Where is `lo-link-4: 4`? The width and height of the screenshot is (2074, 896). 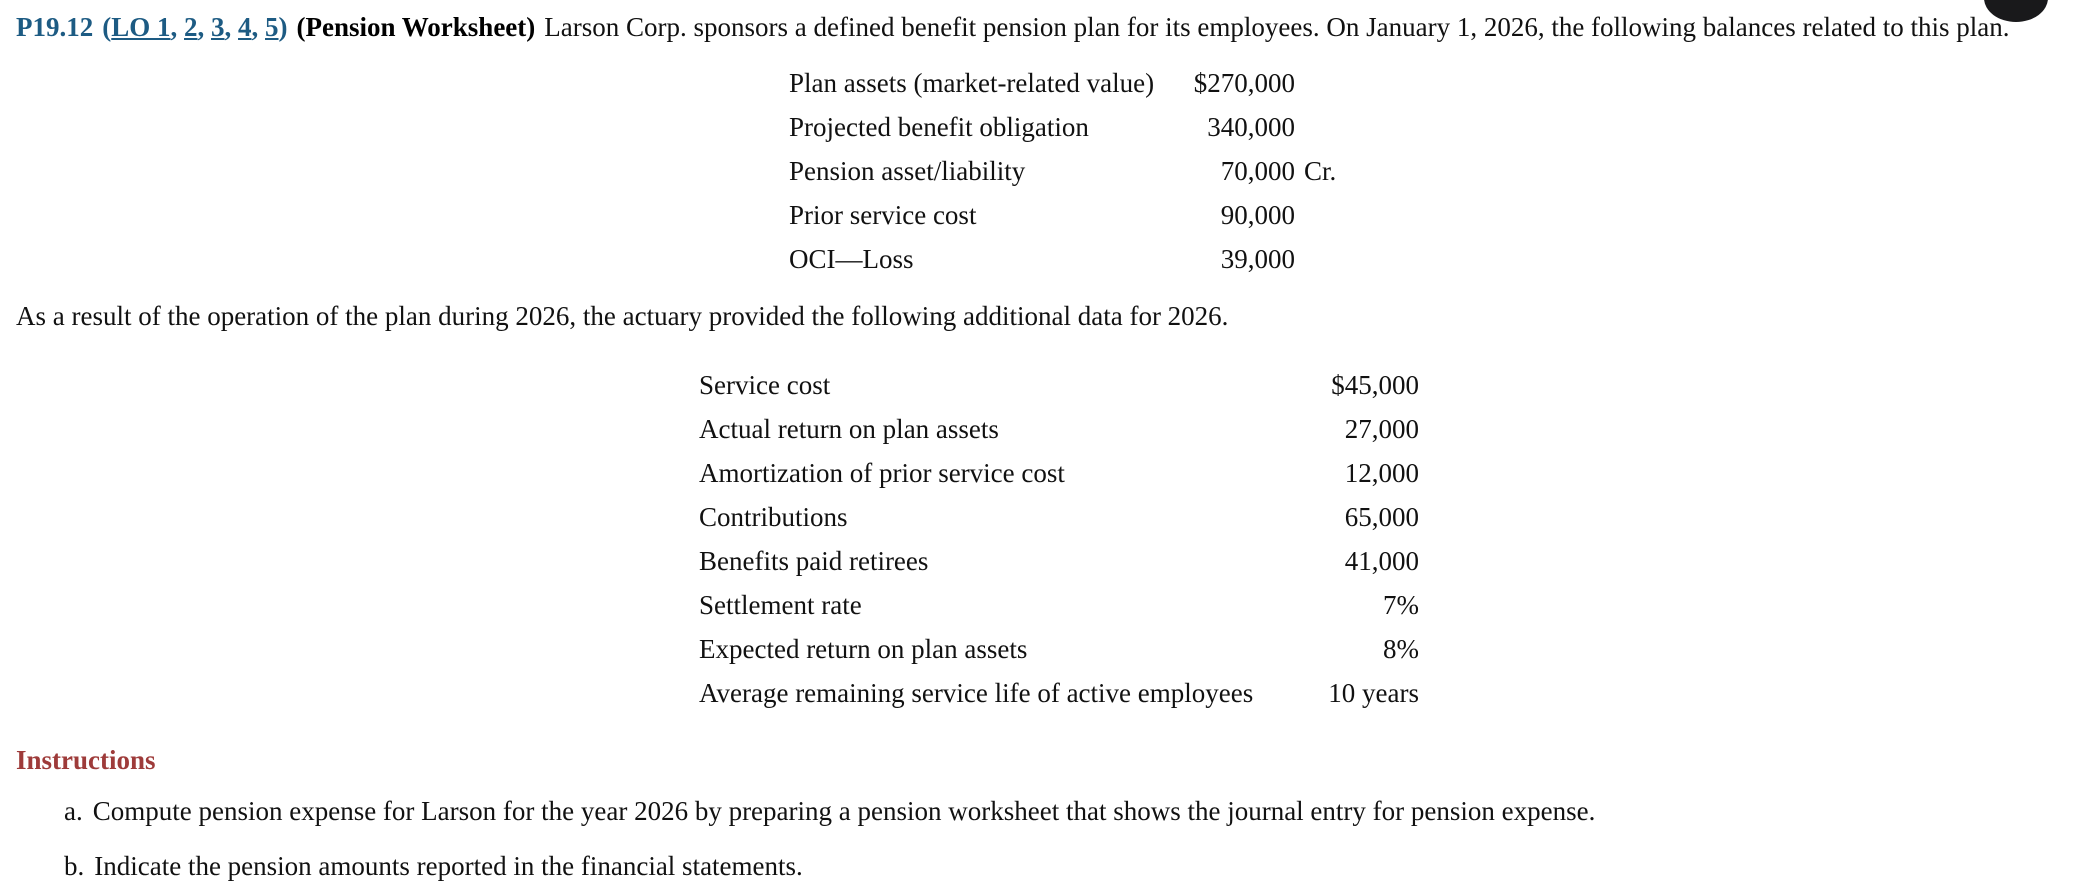 lo-link-4: 4 is located at coordinates (245, 27).